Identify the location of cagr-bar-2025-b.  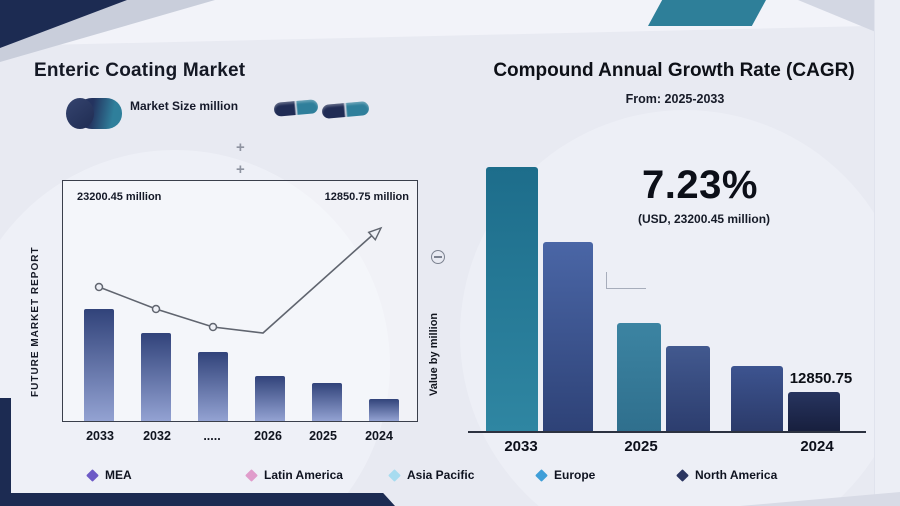
(688, 389).